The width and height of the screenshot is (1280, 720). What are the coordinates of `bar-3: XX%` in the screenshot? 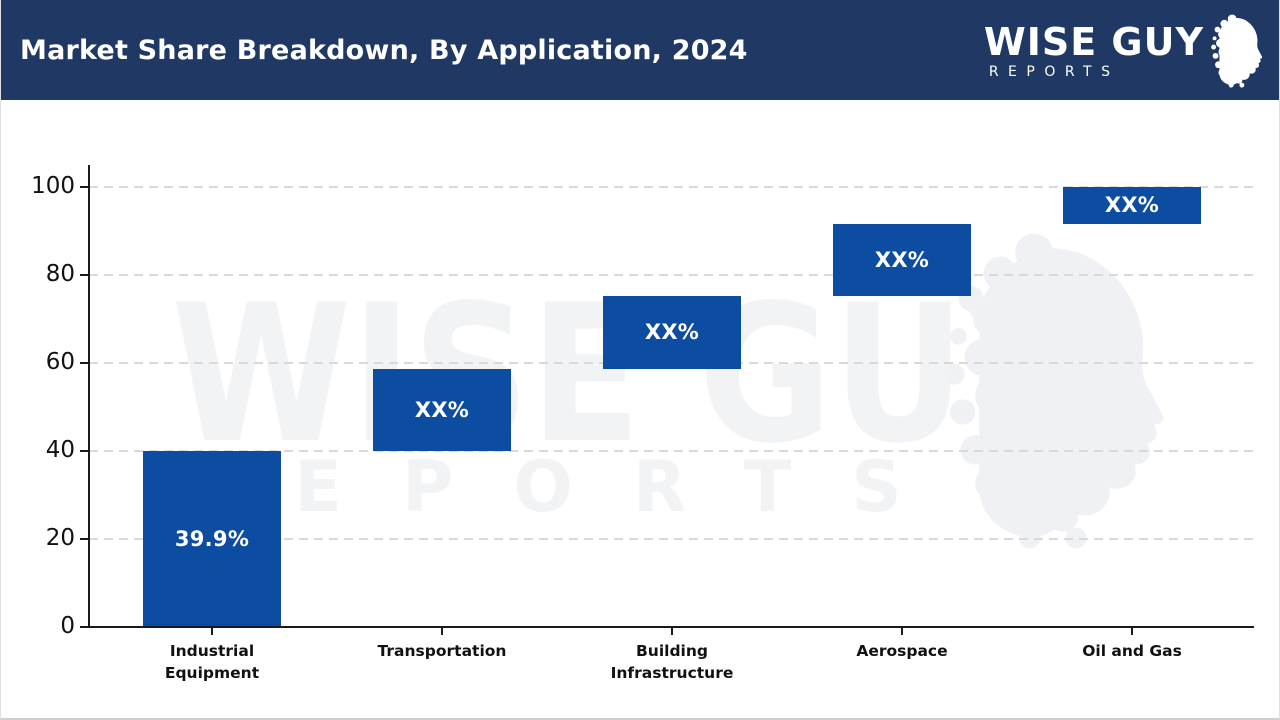 It's located at (902, 259).